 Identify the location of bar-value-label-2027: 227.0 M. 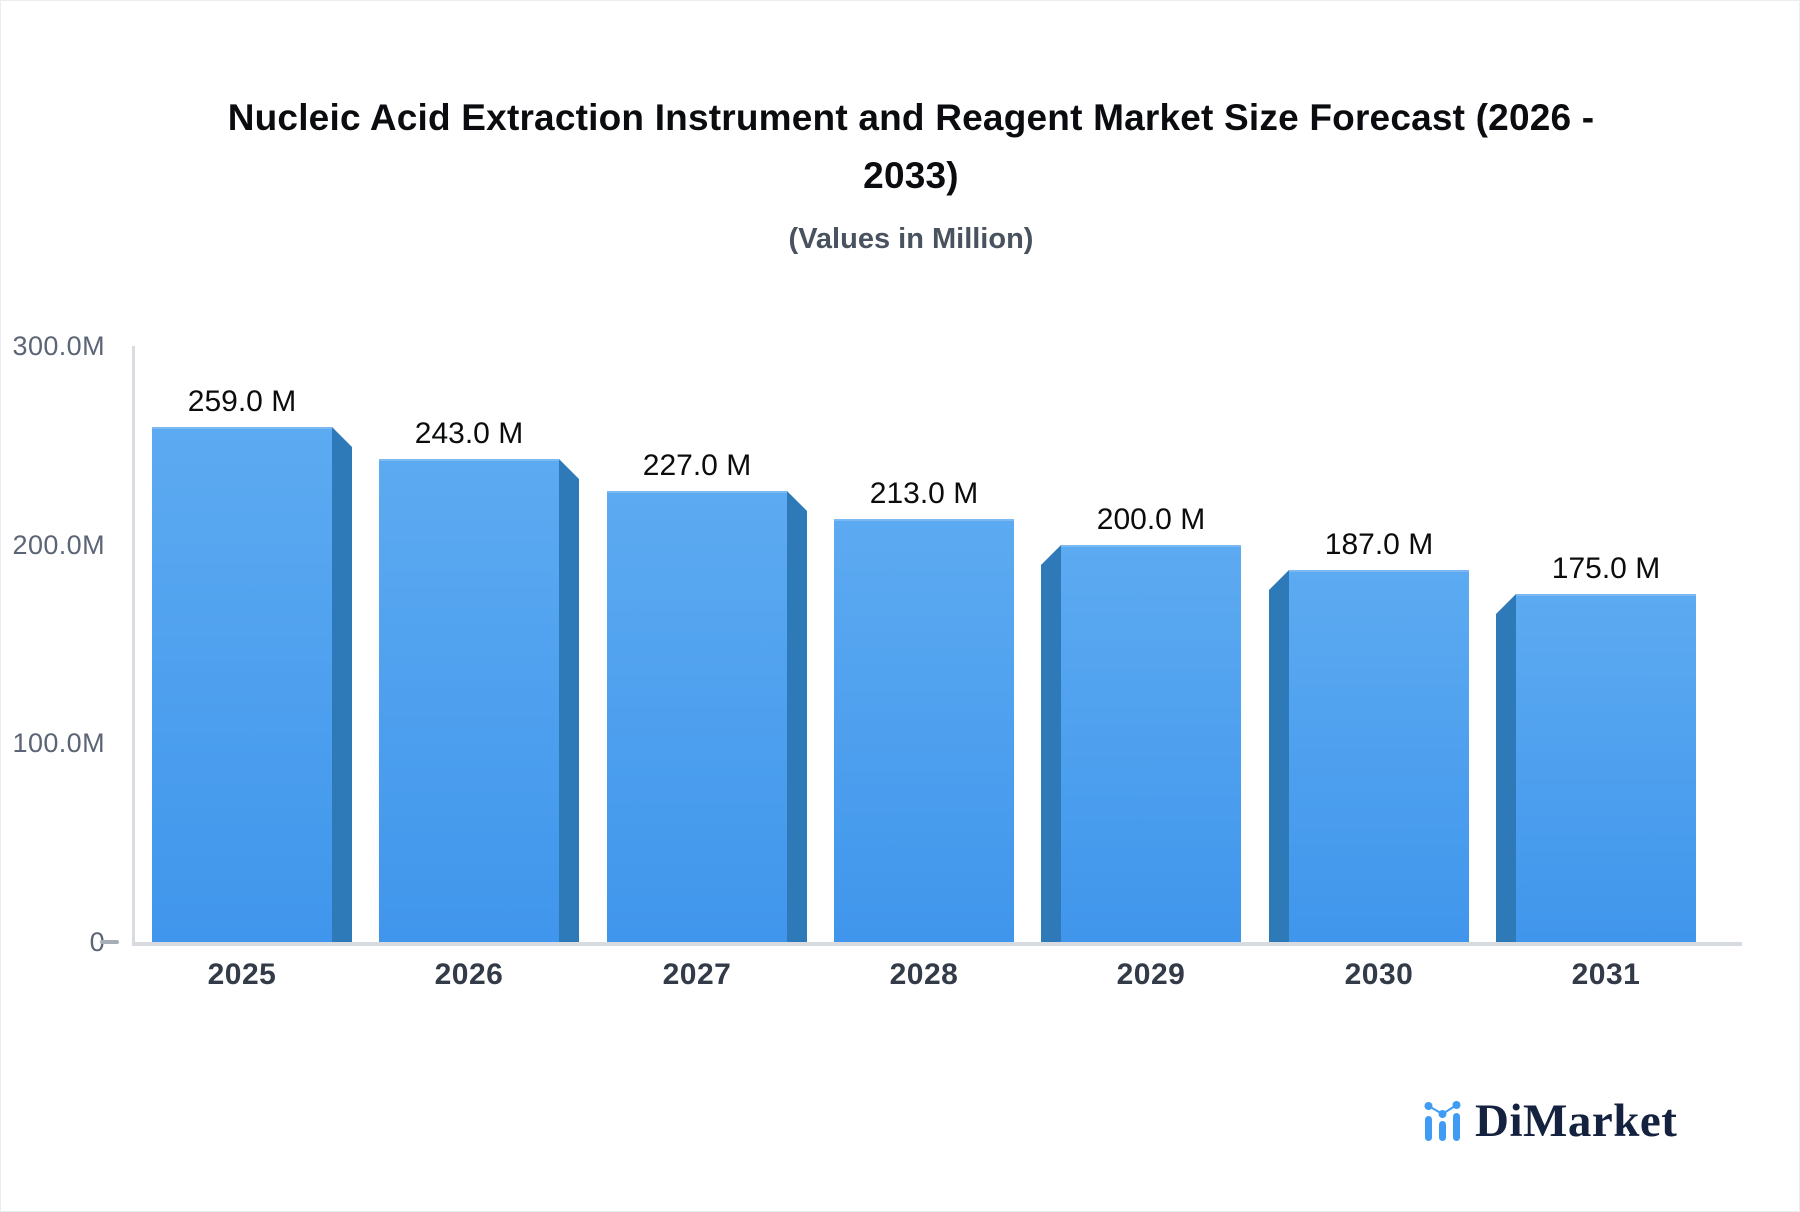
(697, 465).